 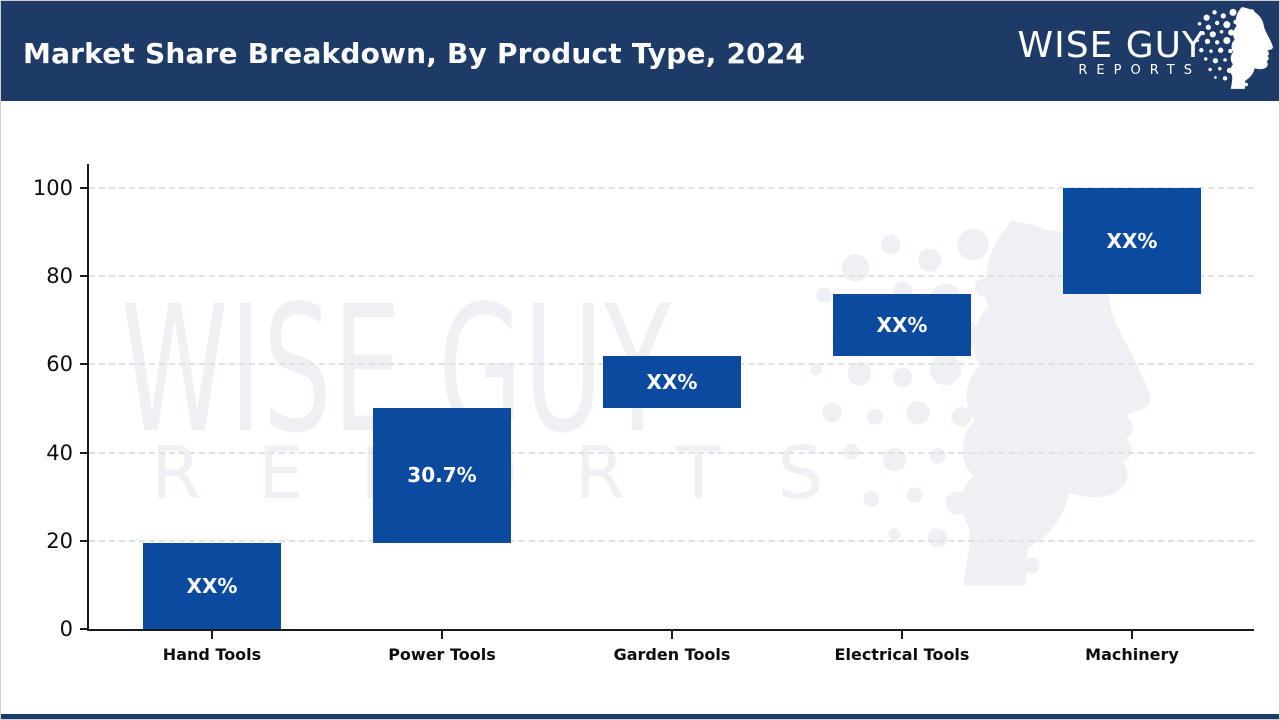 I want to click on footer-bar, so click(x=640, y=716).